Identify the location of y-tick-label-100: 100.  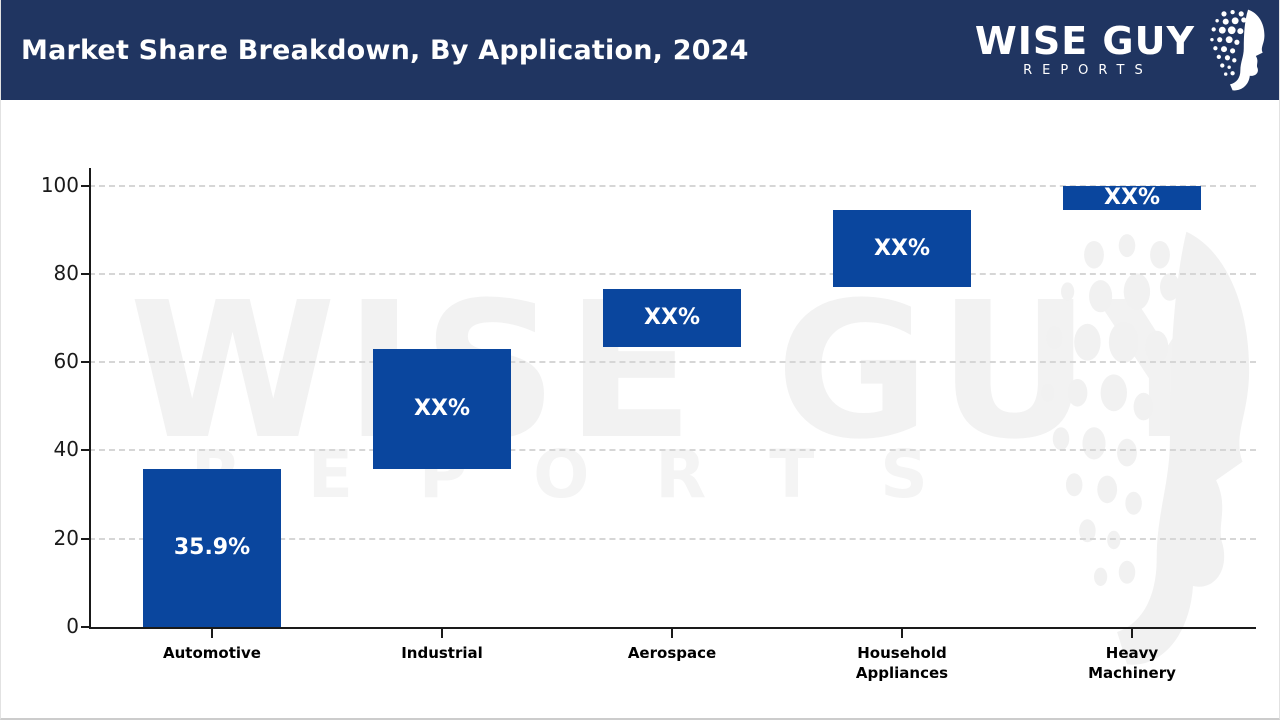
(59, 184).